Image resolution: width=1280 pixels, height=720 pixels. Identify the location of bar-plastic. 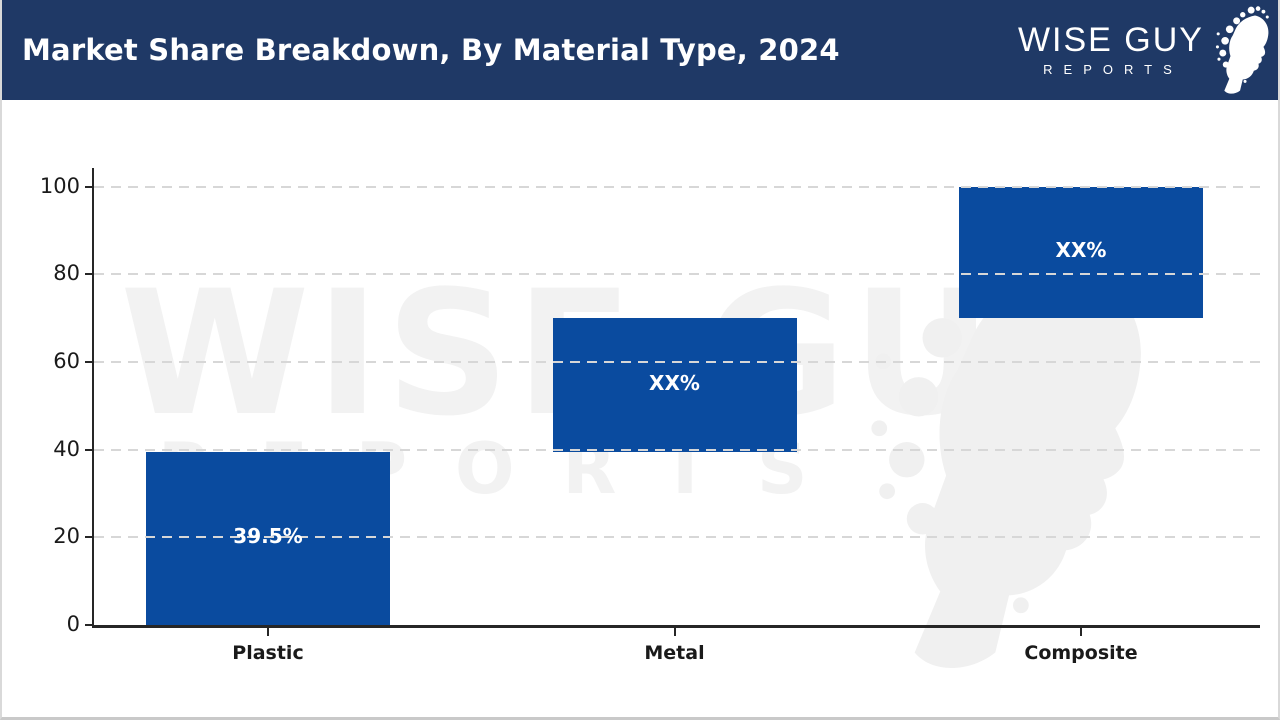
(268, 538).